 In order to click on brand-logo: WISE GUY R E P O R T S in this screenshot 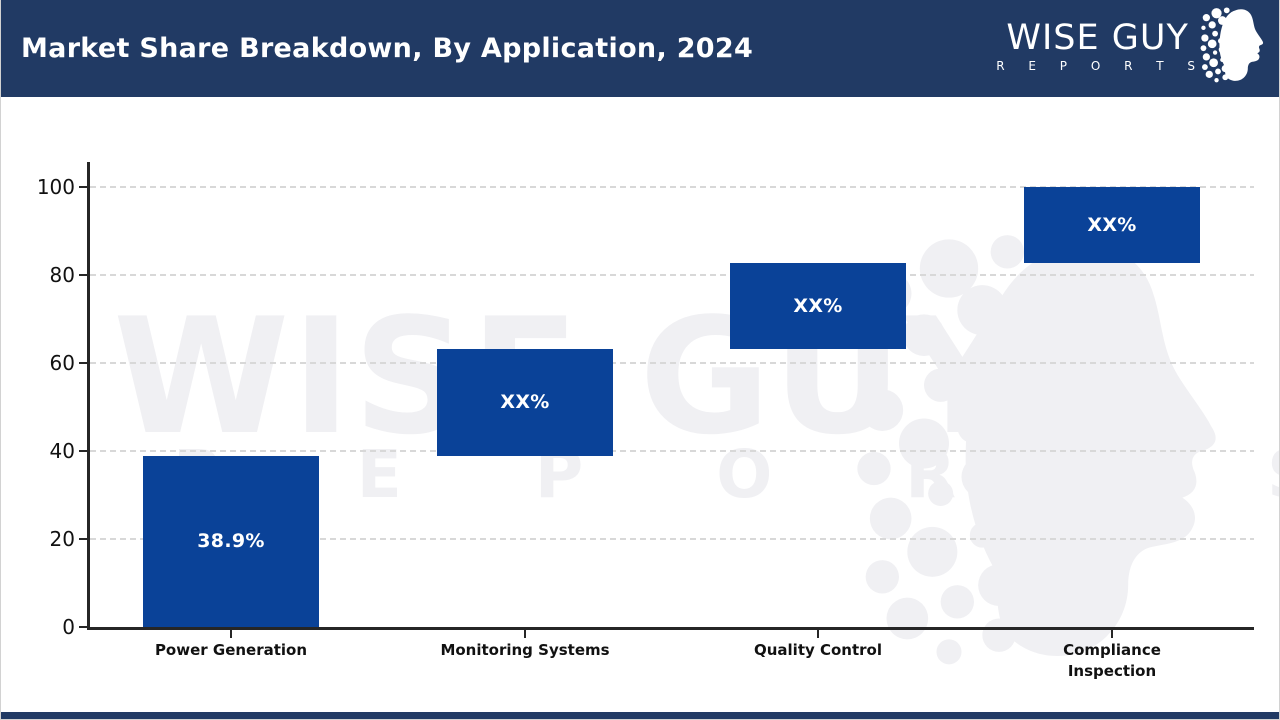, I will do `click(1129, 46)`.